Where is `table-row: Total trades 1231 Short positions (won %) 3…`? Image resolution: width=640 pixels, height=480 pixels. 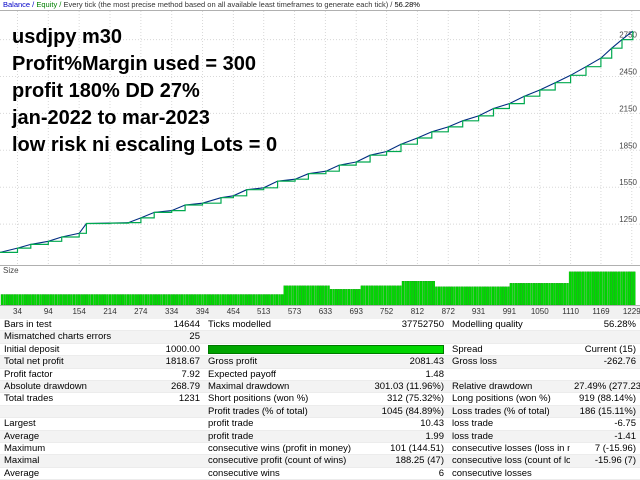 table-row: Total trades 1231 Short positions (won %) 3… is located at coordinates (320, 399).